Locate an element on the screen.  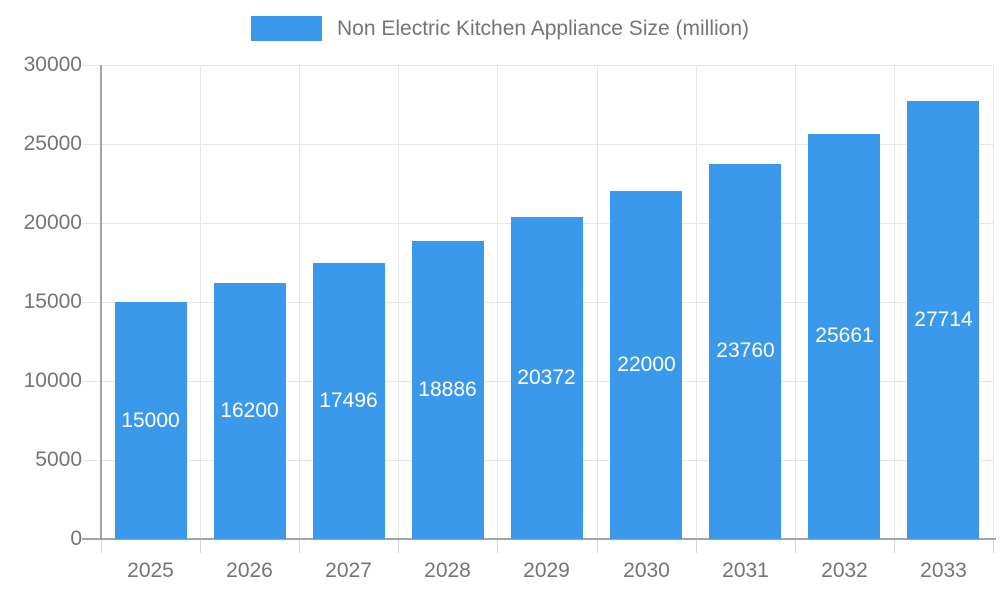
x-axis-tick-label: 2025 is located at coordinates (150, 570).